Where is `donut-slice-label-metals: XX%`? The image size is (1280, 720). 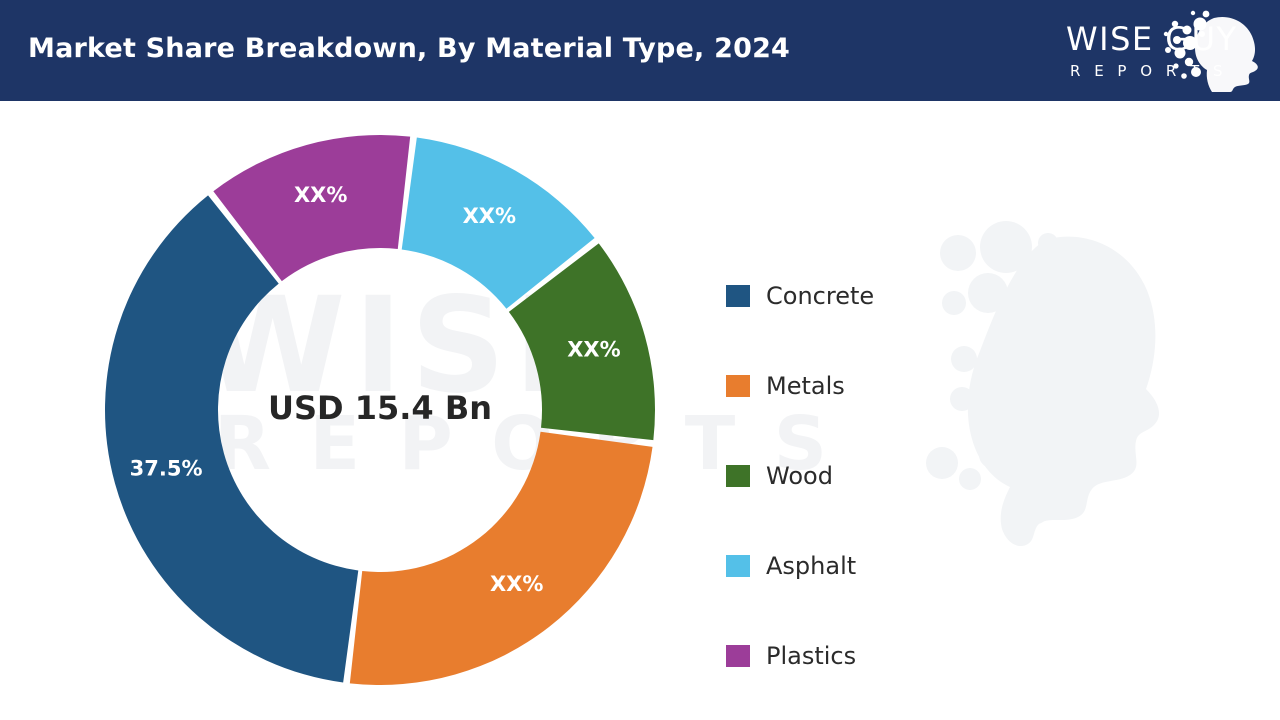 donut-slice-label-metals: XX% is located at coordinates (516, 584).